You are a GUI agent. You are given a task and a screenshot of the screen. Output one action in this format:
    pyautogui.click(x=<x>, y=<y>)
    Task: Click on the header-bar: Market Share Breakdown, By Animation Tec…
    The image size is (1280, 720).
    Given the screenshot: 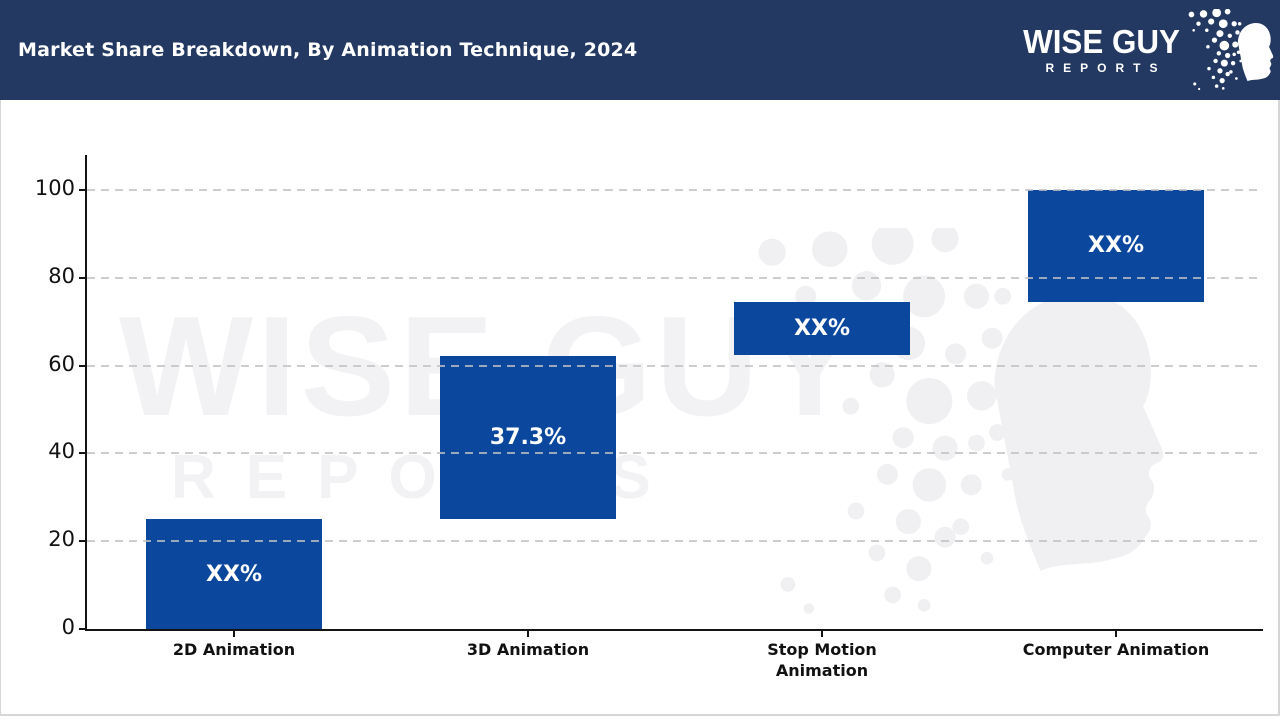 What is the action you would take?
    pyautogui.click(x=640, y=50)
    